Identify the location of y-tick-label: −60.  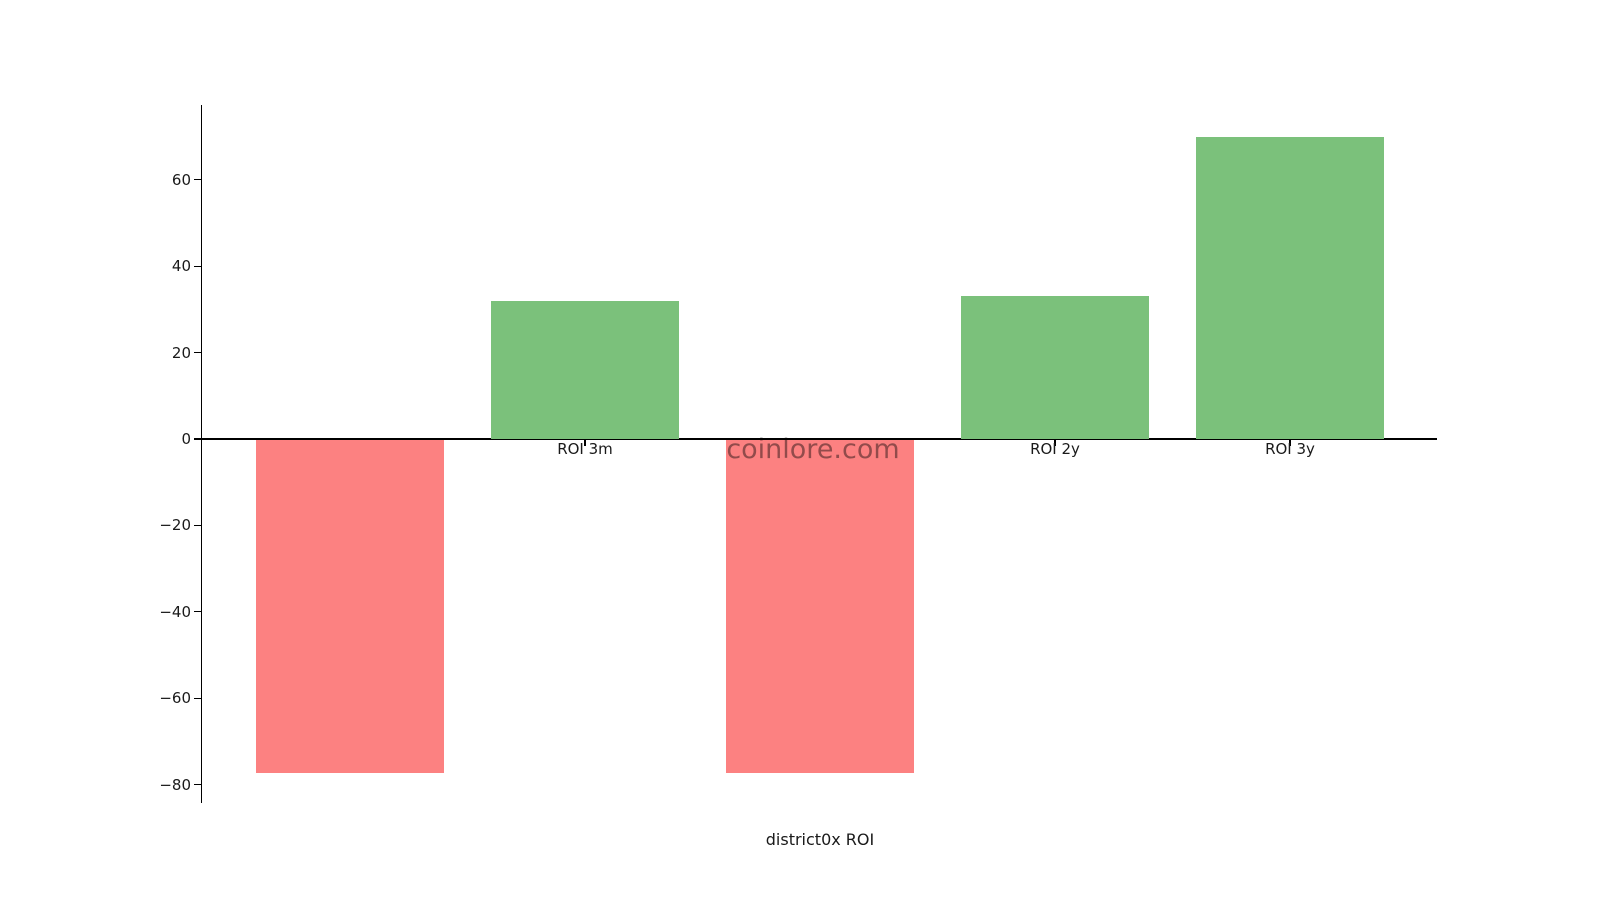
(175, 698).